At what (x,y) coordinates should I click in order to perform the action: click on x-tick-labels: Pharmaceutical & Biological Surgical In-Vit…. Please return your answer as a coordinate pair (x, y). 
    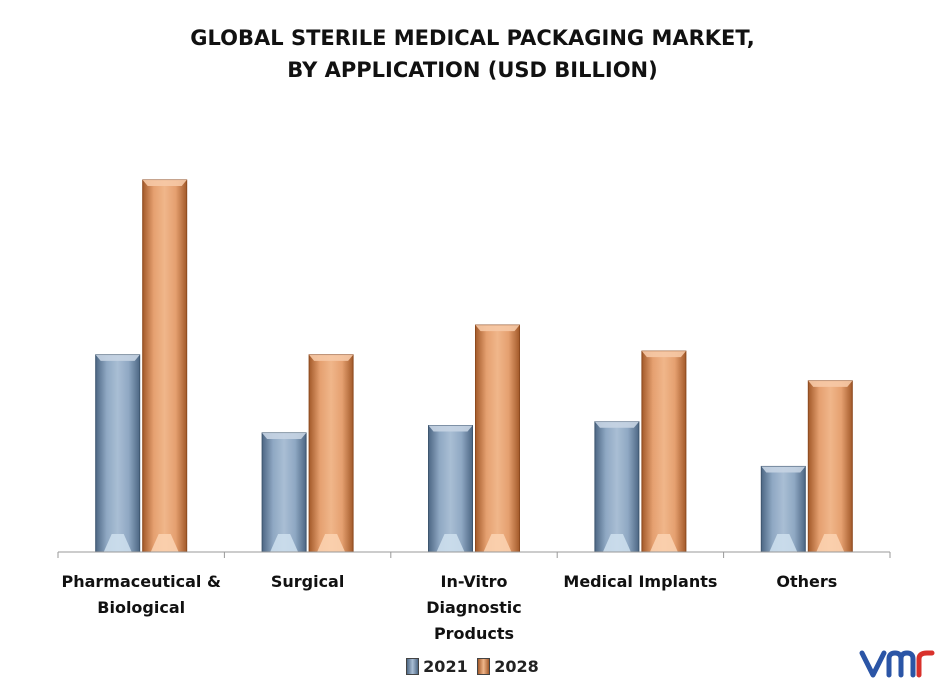
    Looking at the image, I should click on (449, 607).